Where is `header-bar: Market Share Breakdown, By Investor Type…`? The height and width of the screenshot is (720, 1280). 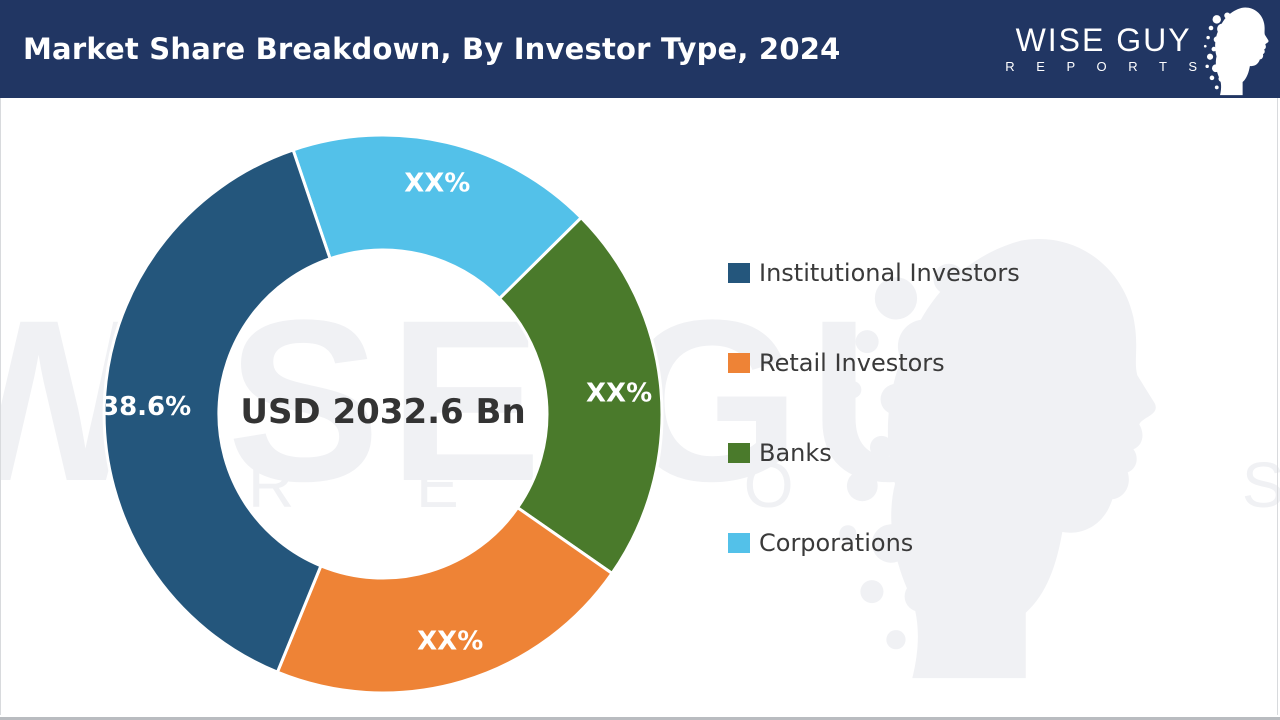
header-bar: Market Share Breakdown, By Investor Type… is located at coordinates (640, 49).